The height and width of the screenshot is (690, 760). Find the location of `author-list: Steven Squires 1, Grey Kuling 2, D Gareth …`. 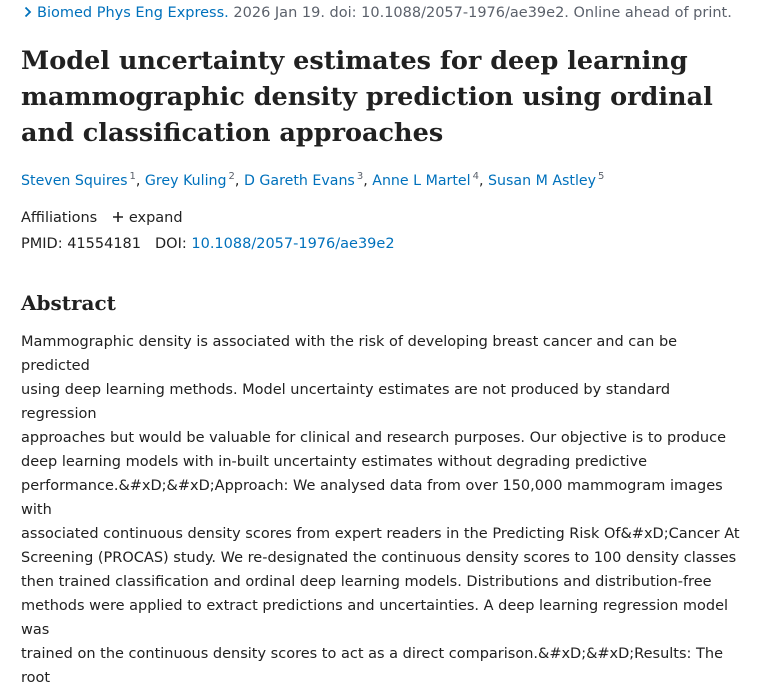

author-list: Steven Squires 1, Grey Kuling 2, D Gareth … is located at coordinates (383, 181).